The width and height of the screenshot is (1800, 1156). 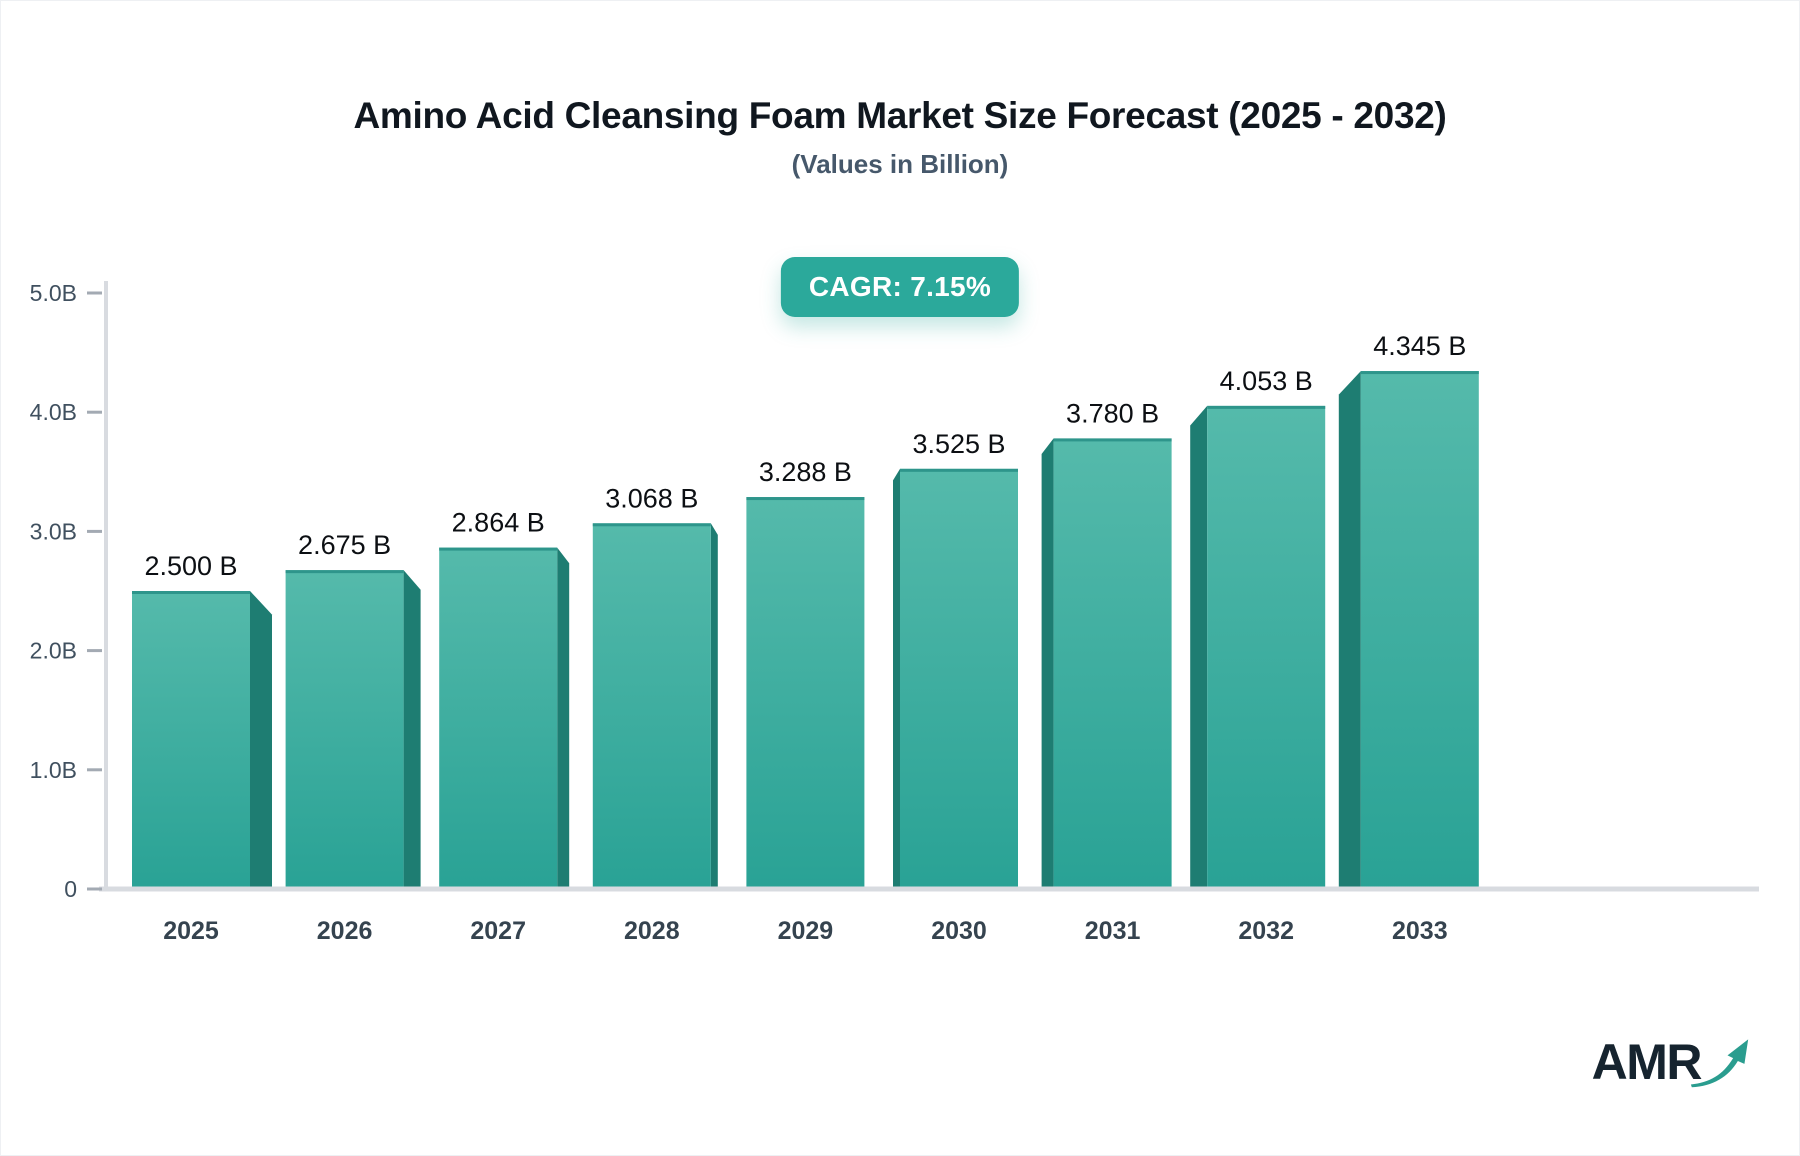 I want to click on bar-2027: 2.864 B 2027, so click(x=504, y=726).